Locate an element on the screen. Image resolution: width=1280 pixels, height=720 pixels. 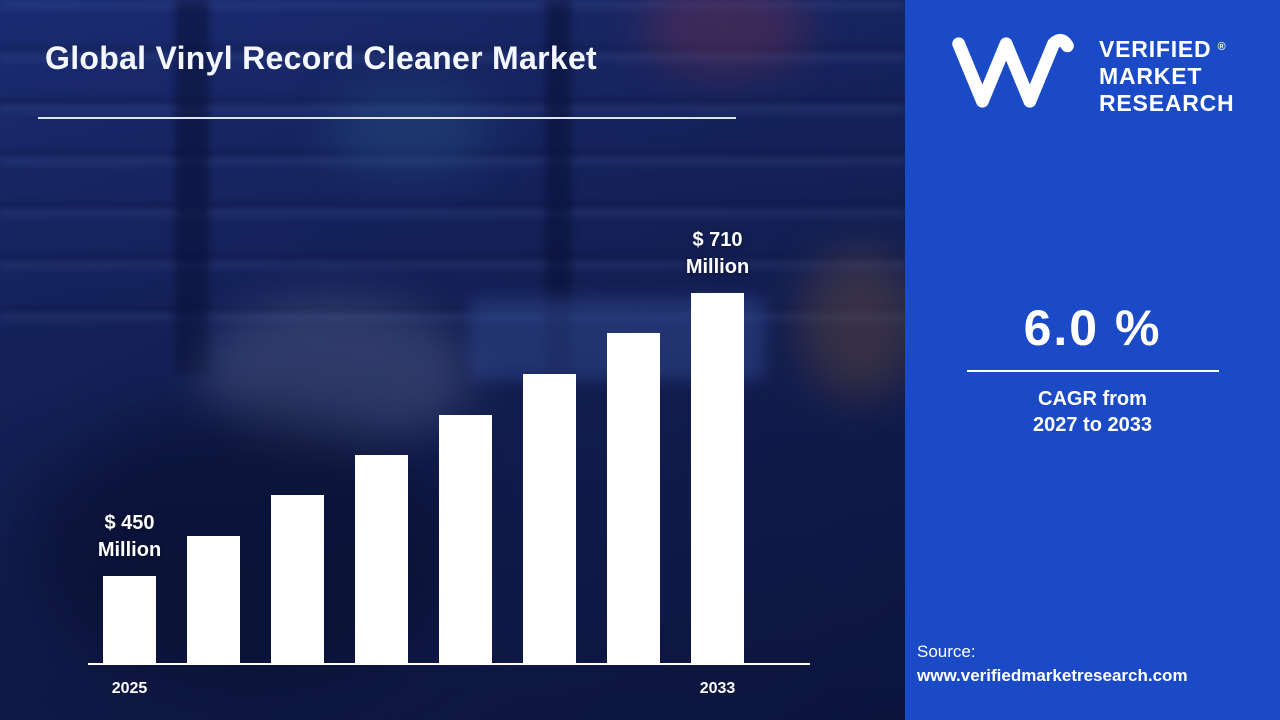
source-url: www.verifiedmarketresearch.com is located at coordinates (1052, 675).